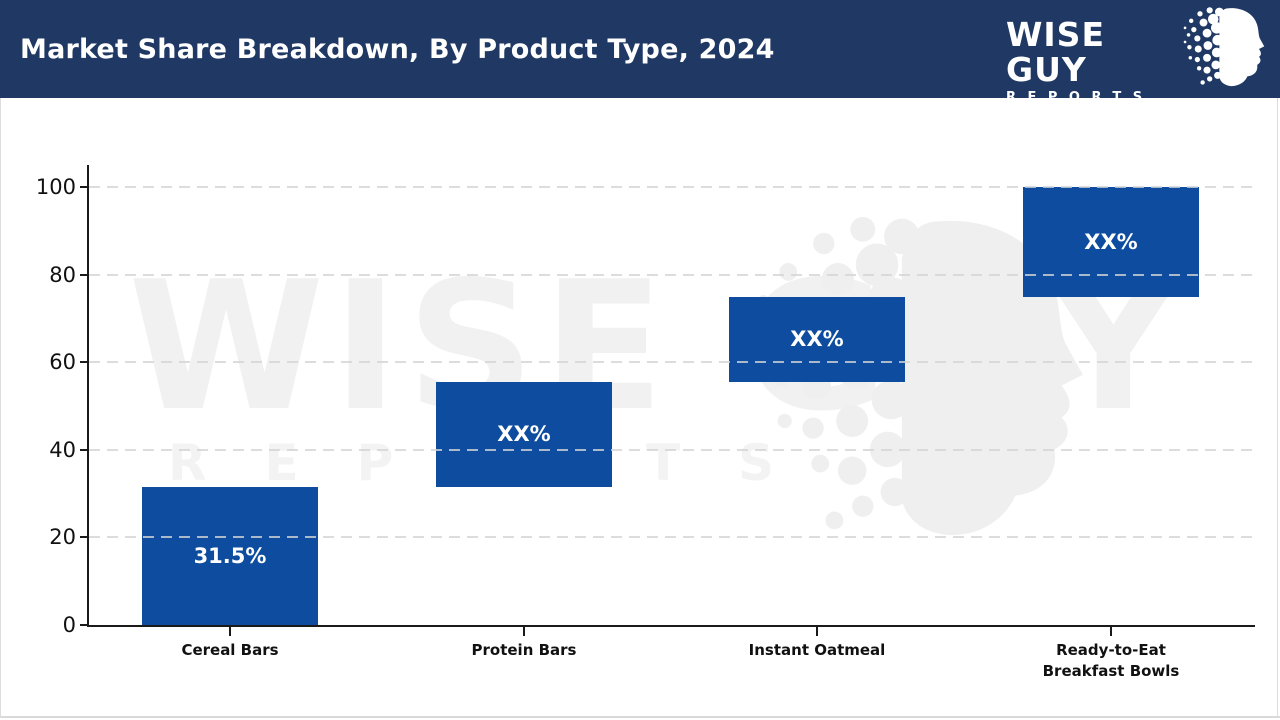  Describe the element at coordinates (817, 650) in the screenshot. I see `category-label-instant-oatmeal: Instant Oatmeal` at that location.